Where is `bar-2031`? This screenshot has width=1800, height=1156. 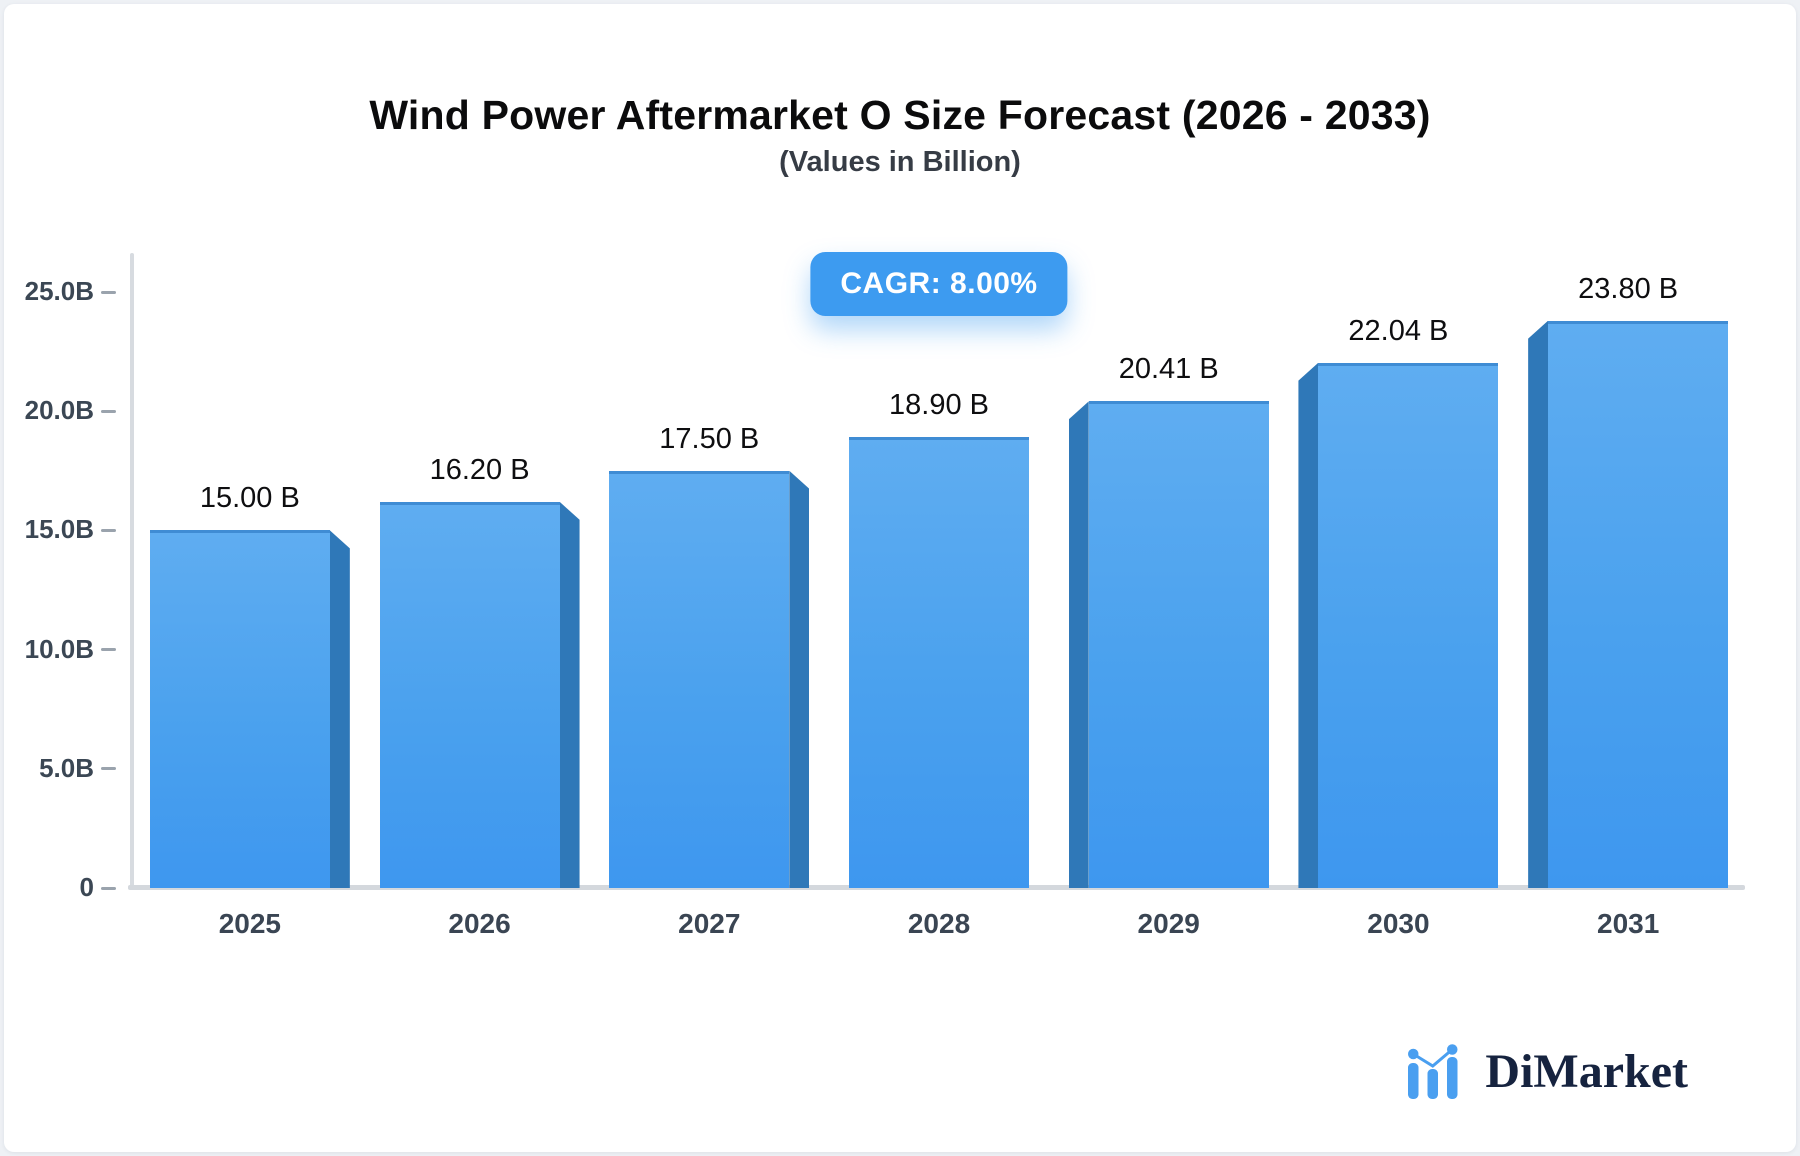
bar-2031 is located at coordinates (1628, 604).